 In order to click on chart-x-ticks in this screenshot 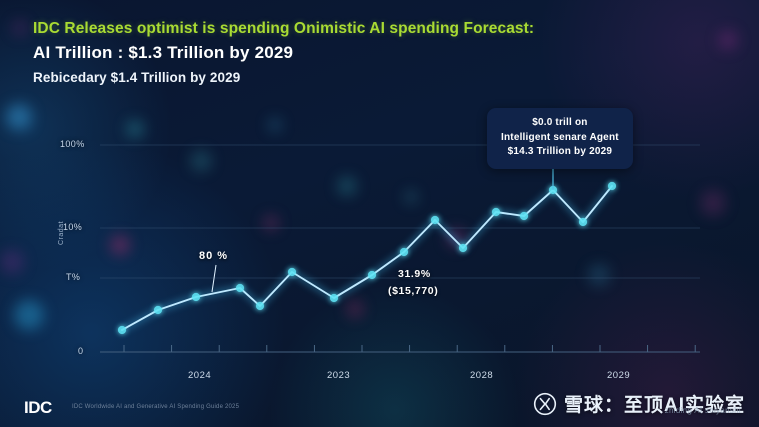, I will do `click(409, 348)`.